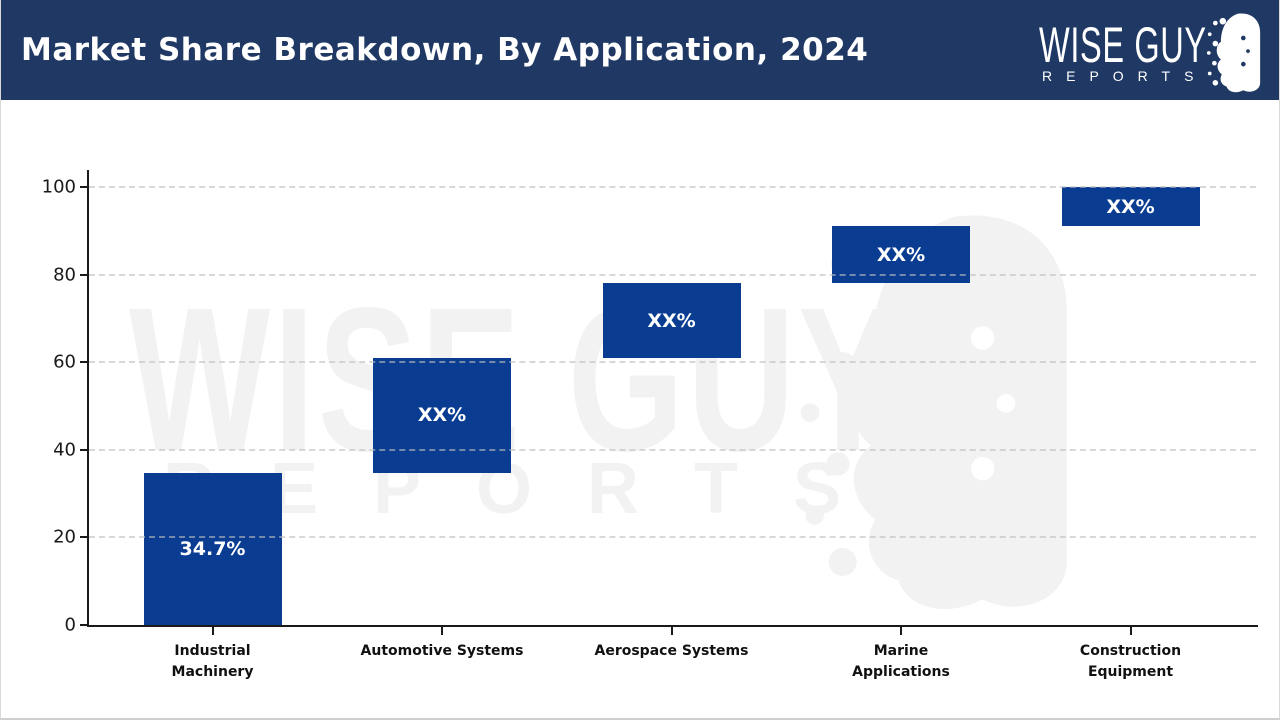 This screenshot has width=1280, height=720. I want to click on x-category-label: Automotive Systems, so click(442, 651).